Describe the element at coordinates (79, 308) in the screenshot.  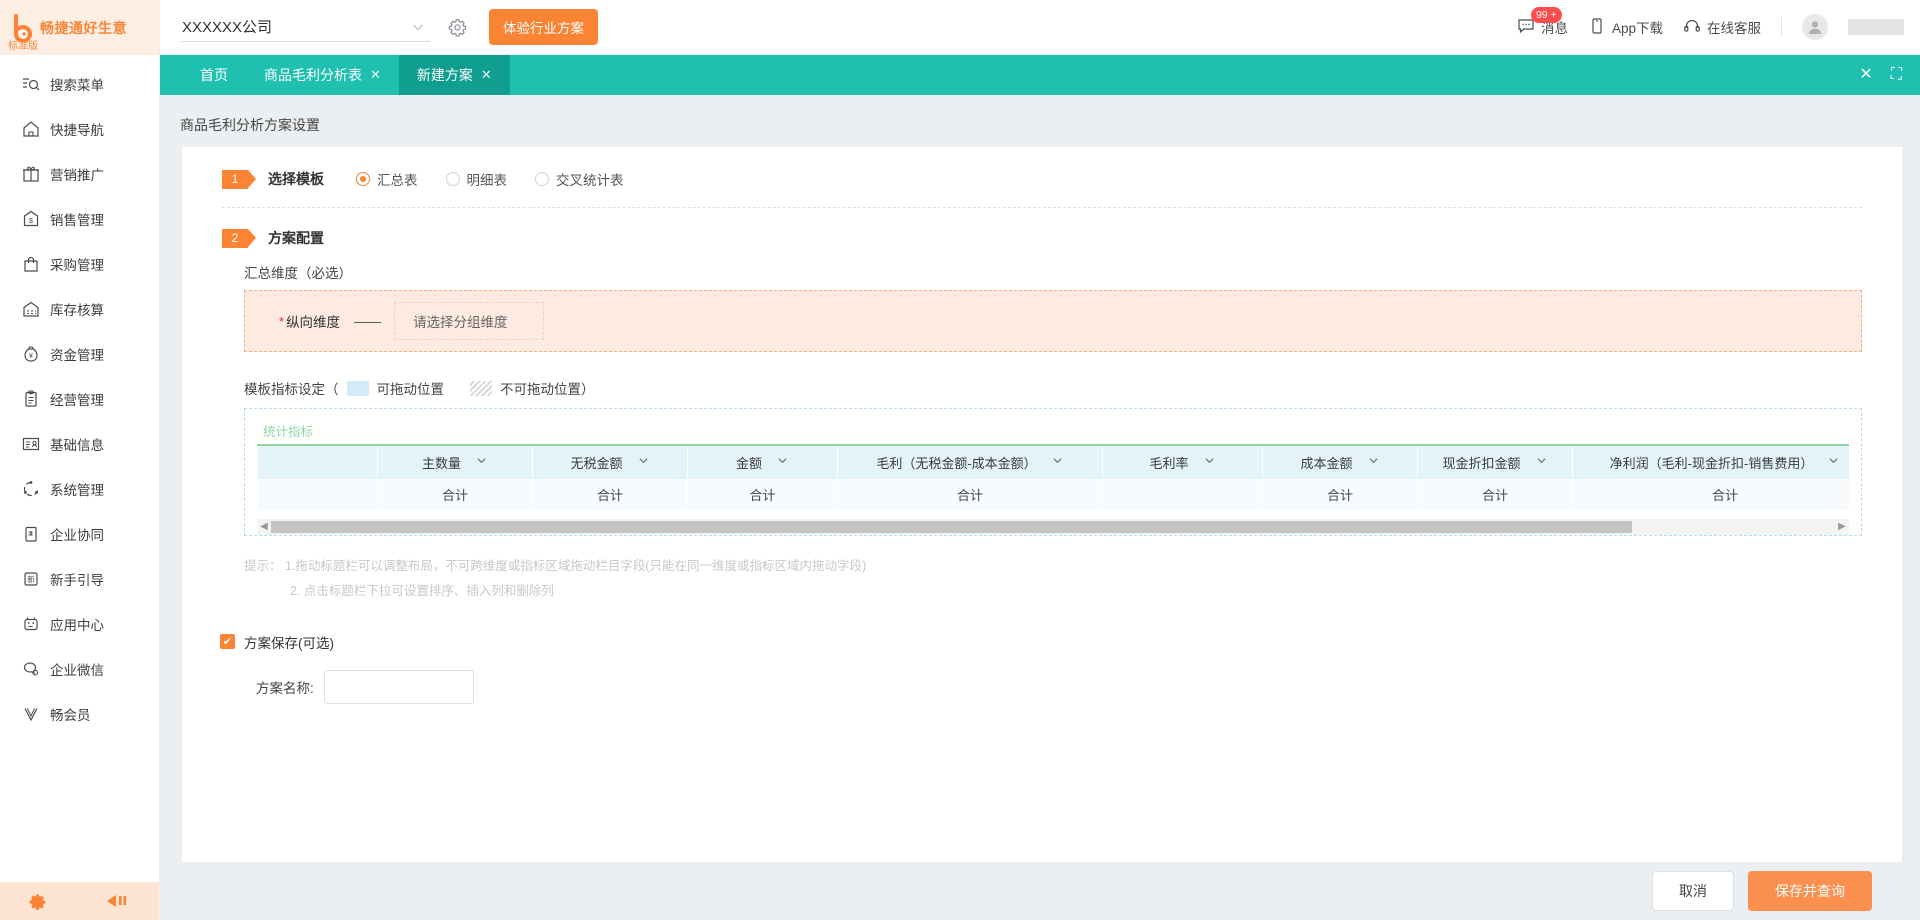
I see `sidebar-item-inventory: 库存核算` at that location.